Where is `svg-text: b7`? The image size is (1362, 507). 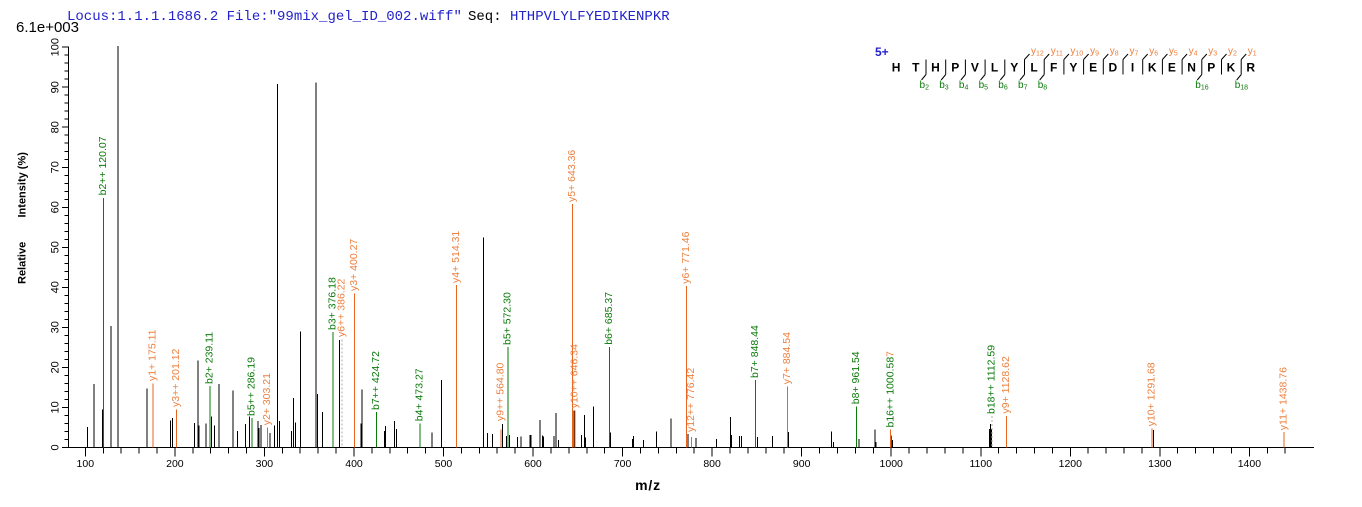
svg-text: b7 is located at coordinates (1023, 86).